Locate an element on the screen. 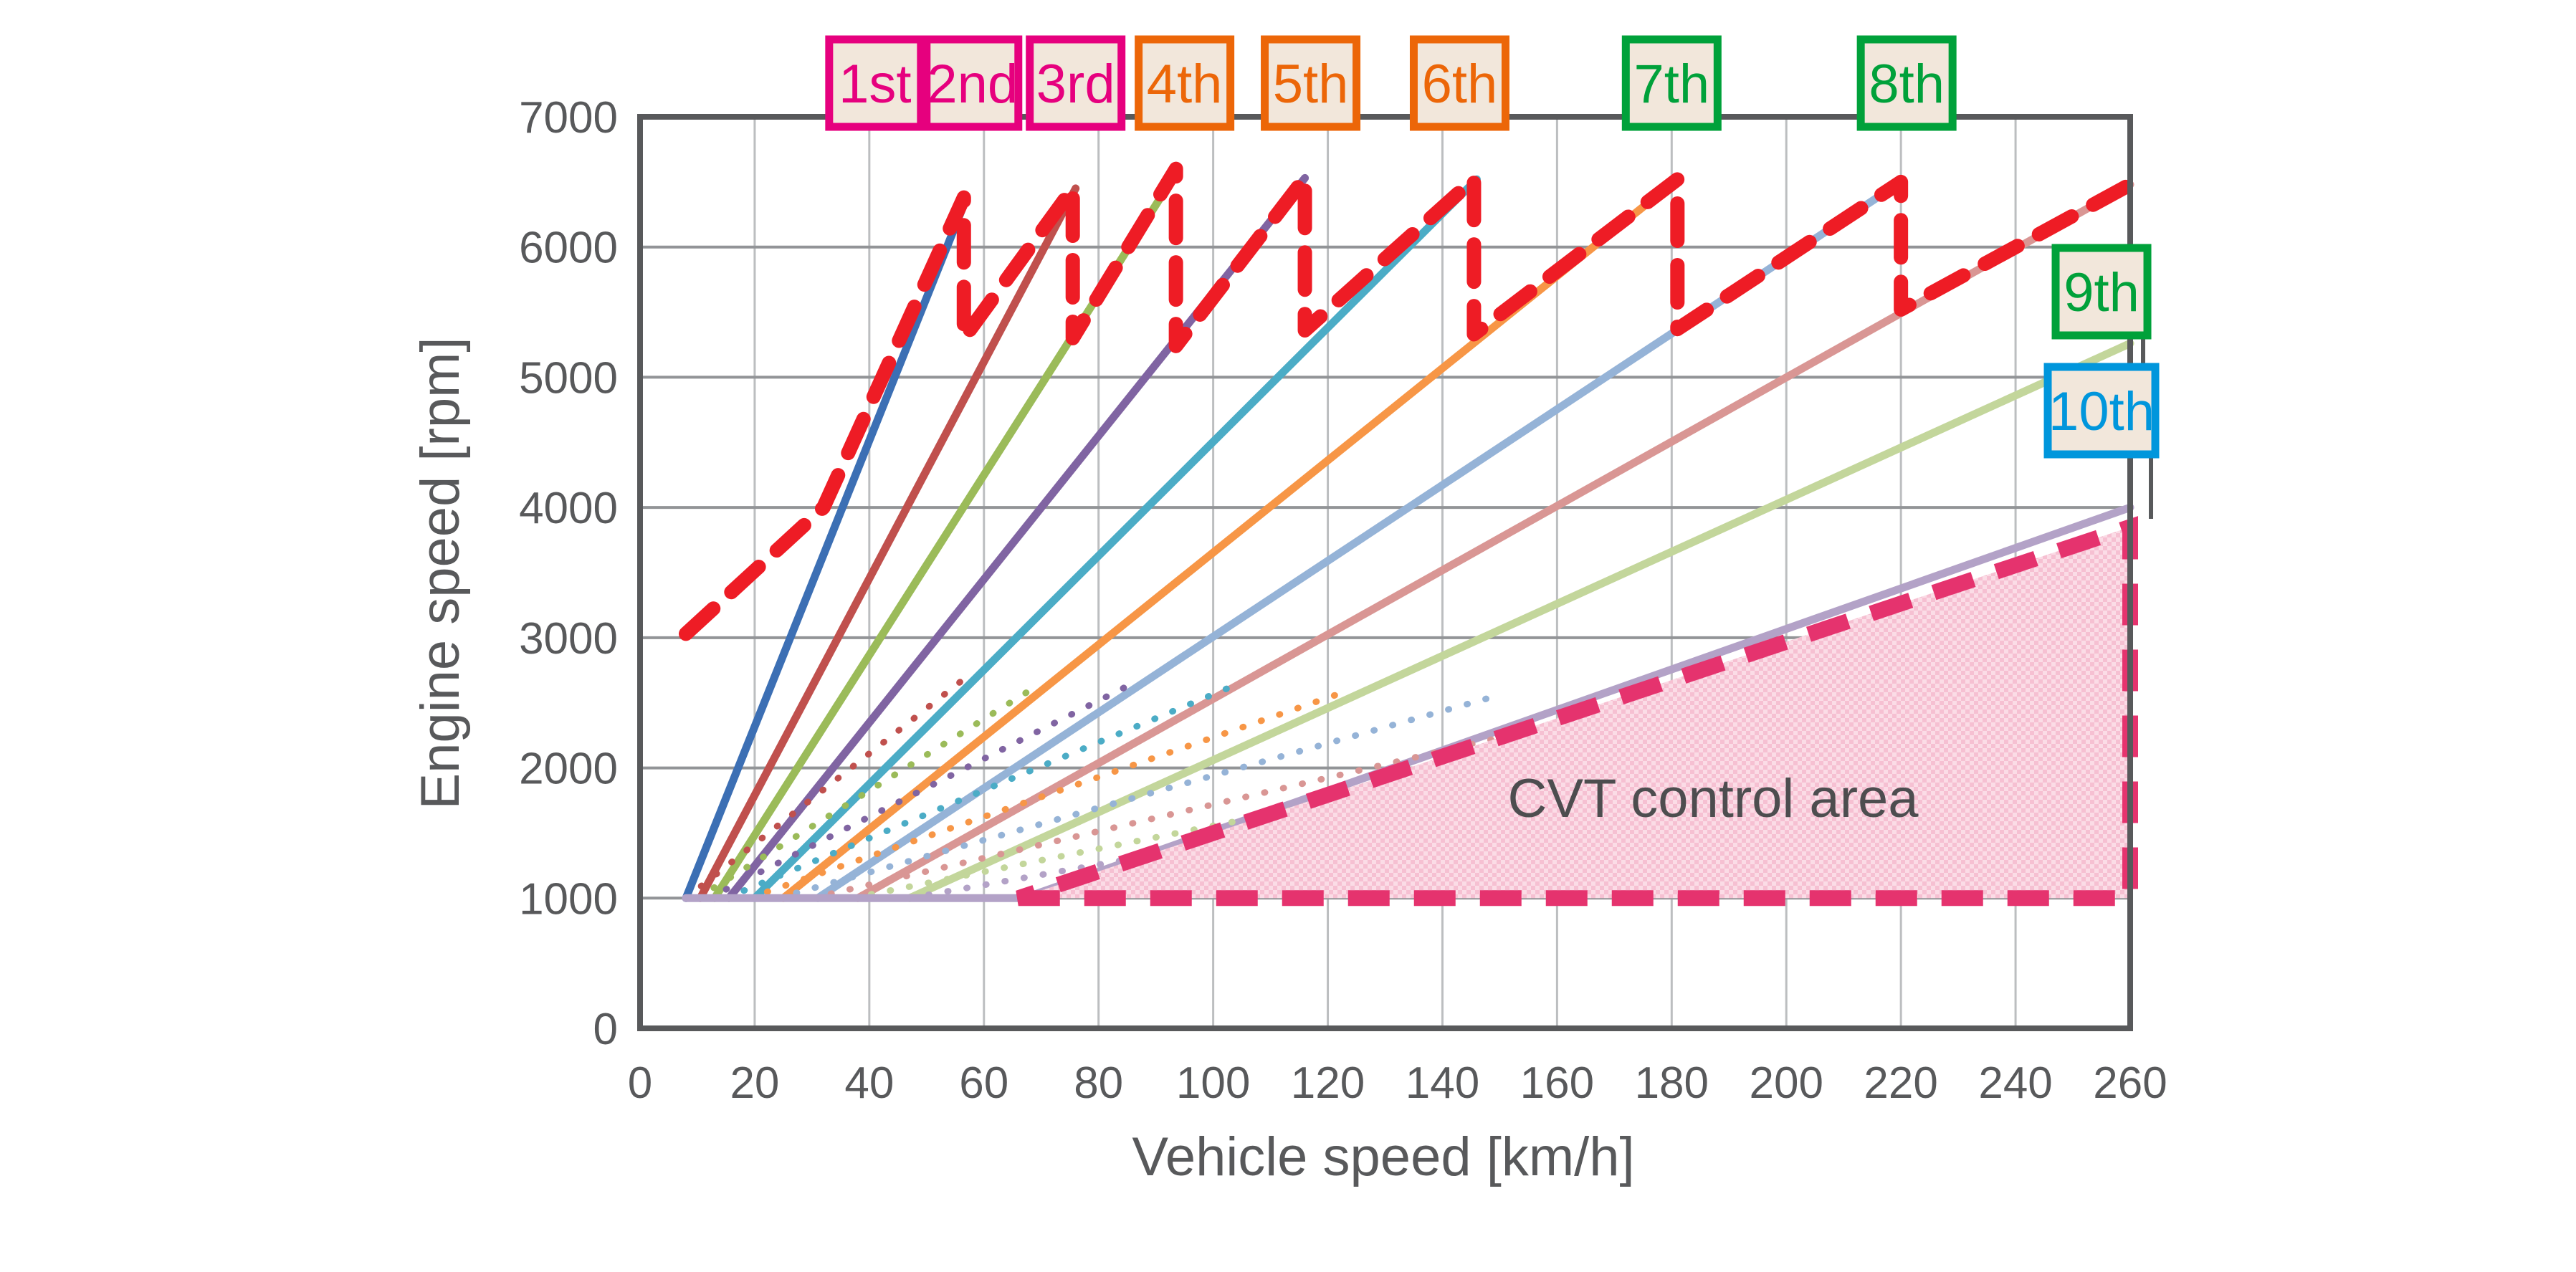  gear-label-box-6th is located at coordinates (1459, 83).